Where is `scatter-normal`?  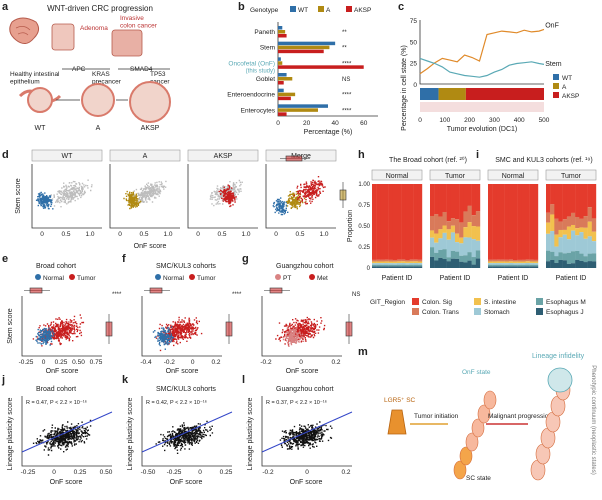 scatter-normal is located at coordinates (45, 336).